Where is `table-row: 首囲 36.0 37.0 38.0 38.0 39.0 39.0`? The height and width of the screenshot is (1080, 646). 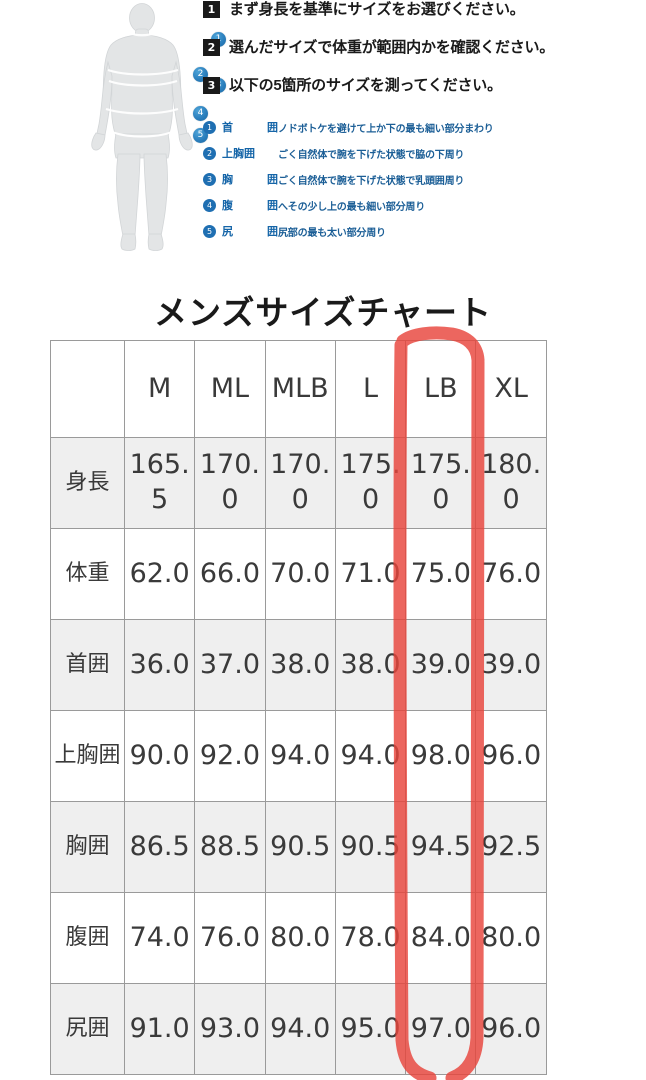 table-row: 首囲 36.0 37.0 38.0 38.0 39.0 39.0 is located at coordinates (298, 665).